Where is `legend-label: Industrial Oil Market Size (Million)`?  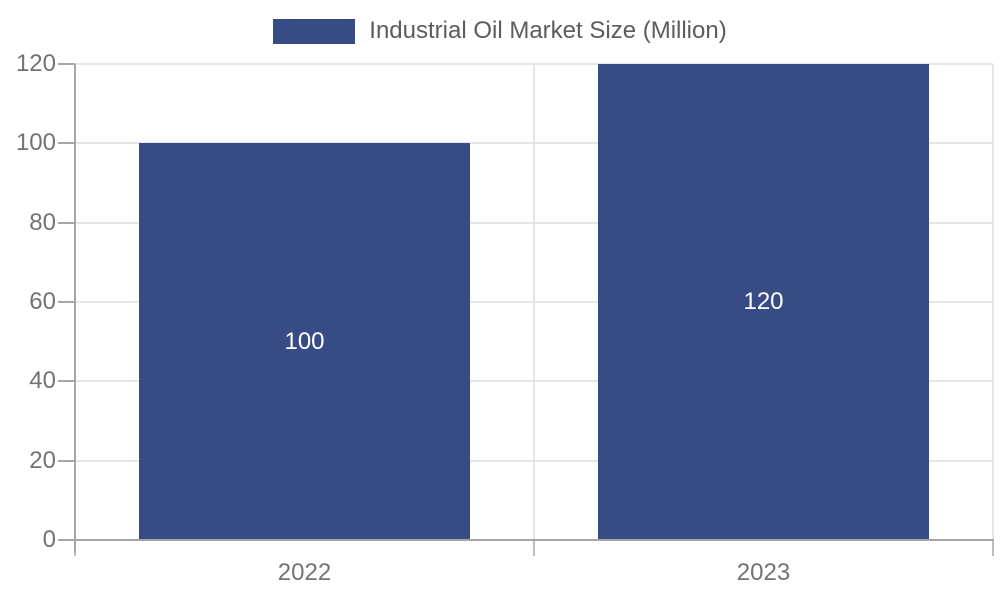
legend-label: Industrial Oil Market Size (Million) is located at coordinates (548, 30).